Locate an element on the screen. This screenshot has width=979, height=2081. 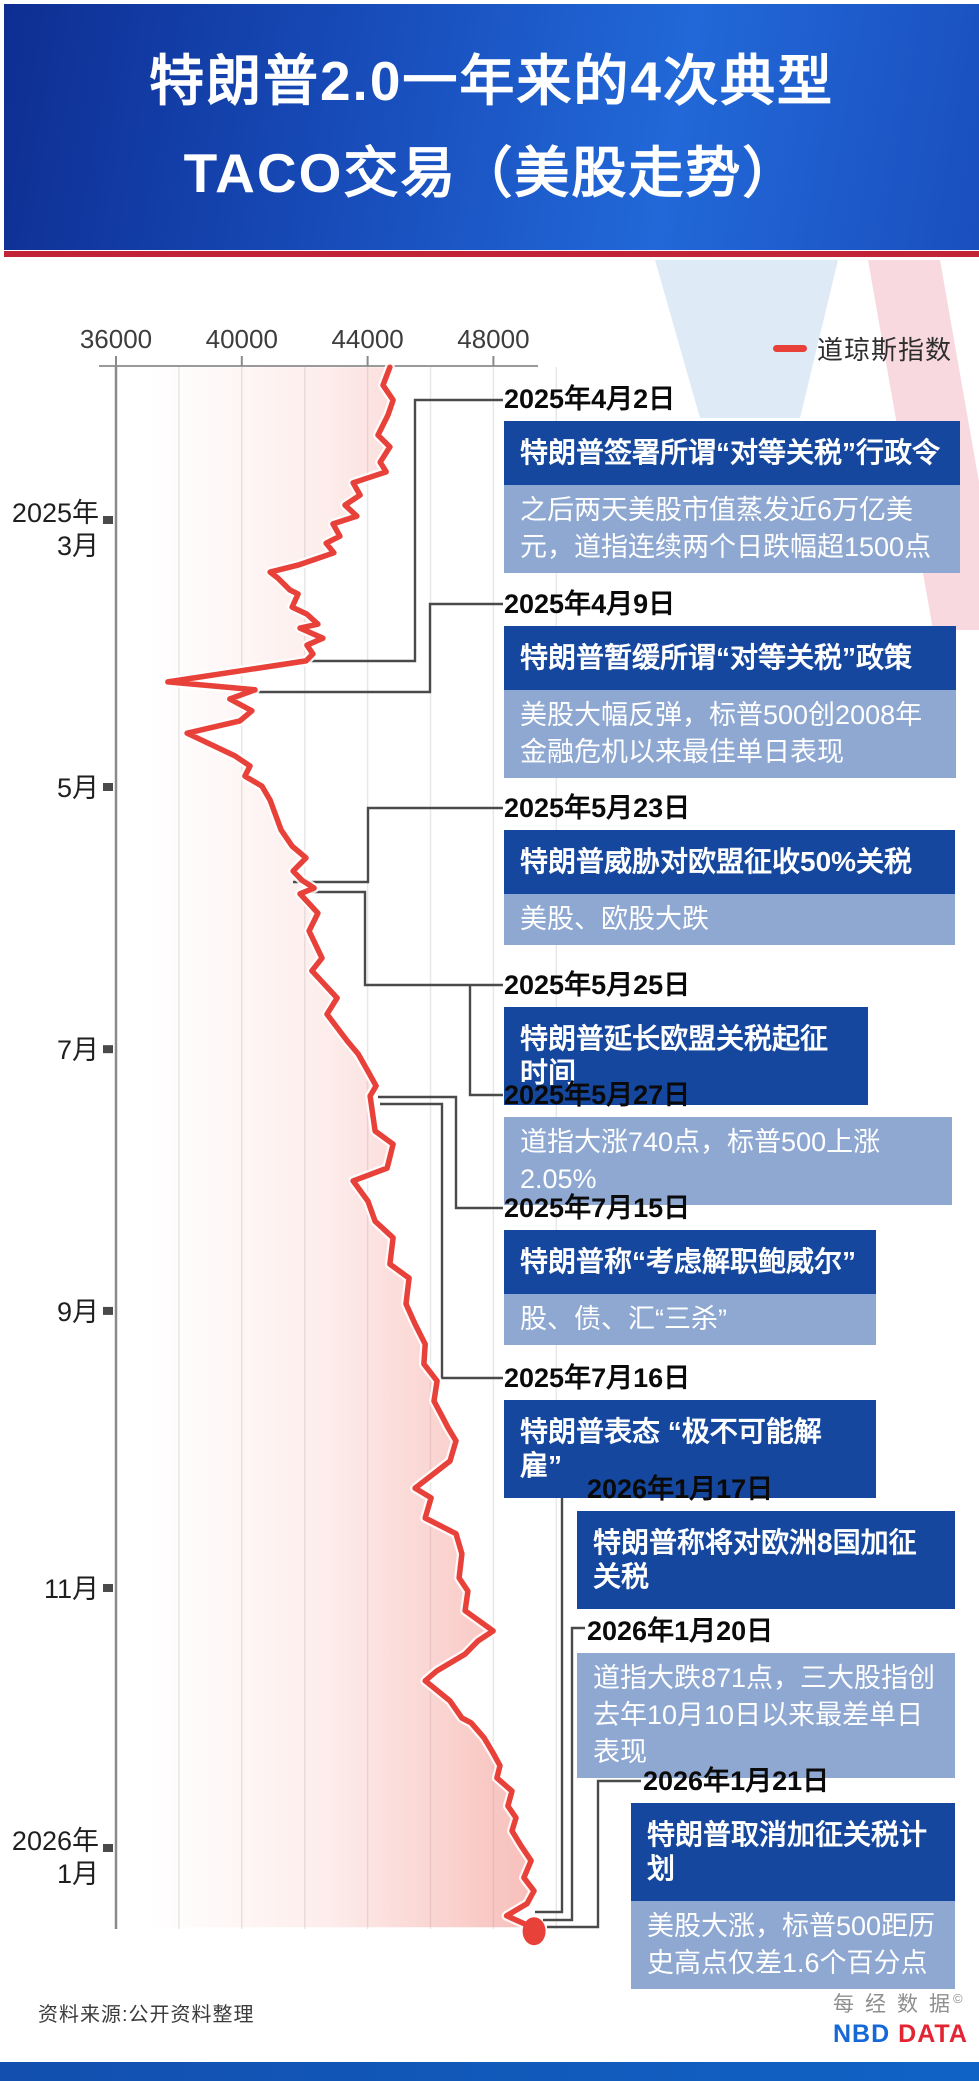
x-tick-label-44000: 44000 is located at coordinates (367, 339).